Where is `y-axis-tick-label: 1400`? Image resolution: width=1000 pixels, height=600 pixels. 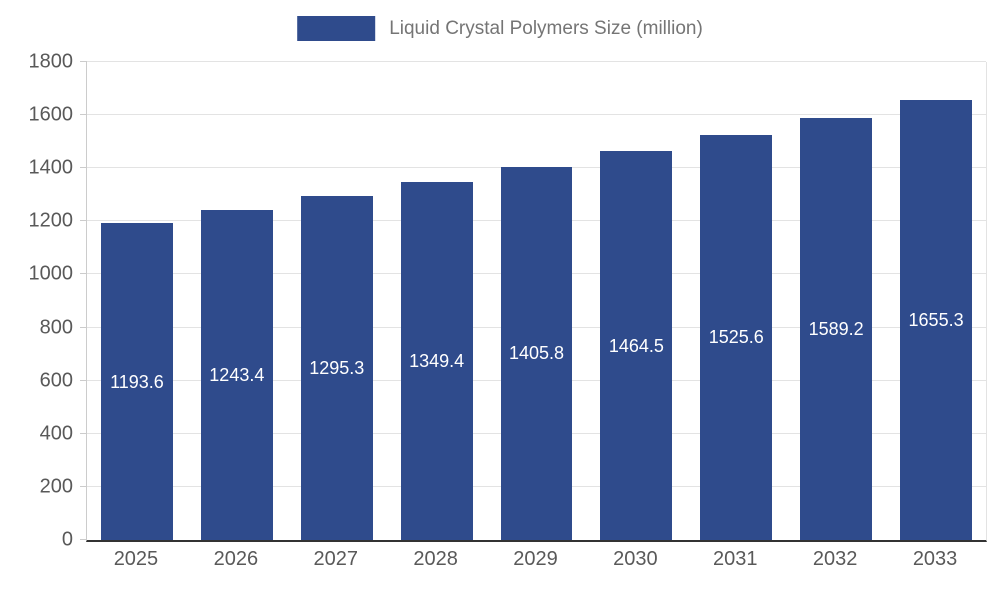
y-axis-tick-label: 1400 is located at coordinates (51, 167).